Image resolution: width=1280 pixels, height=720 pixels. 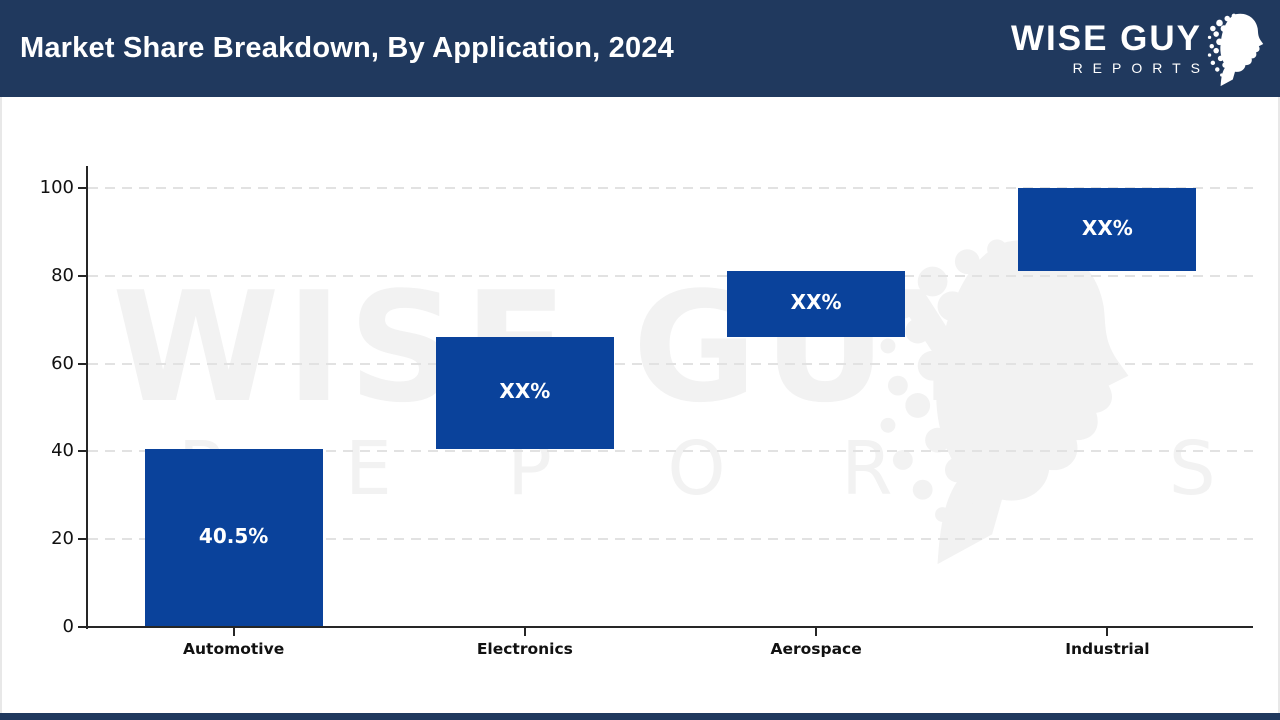 I want to click on y-tick-label-80: 80, so click(x=62, y=275).